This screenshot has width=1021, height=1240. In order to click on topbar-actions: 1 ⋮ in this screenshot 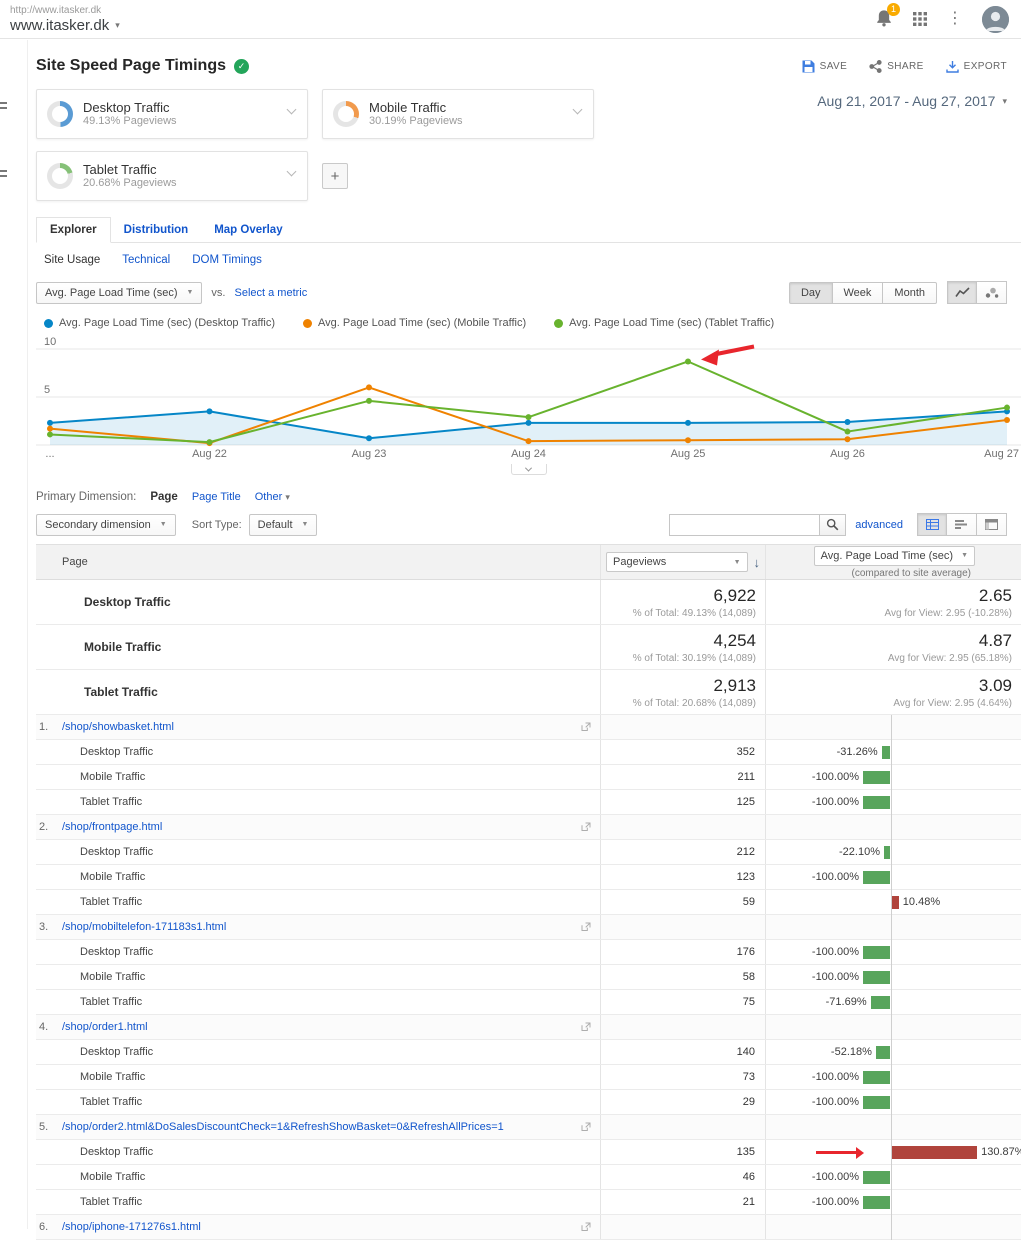, I will do `click(948, 17)`.